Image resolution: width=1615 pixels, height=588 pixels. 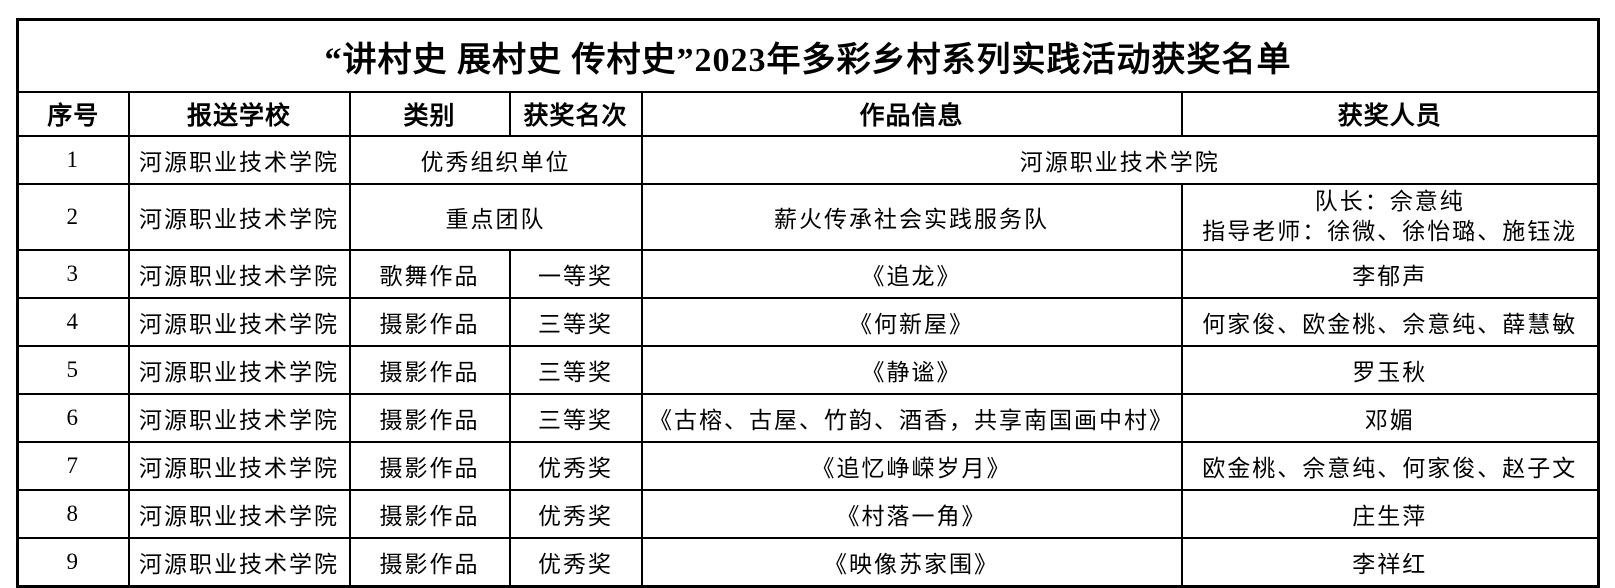 I want to click on cell-no: 2, so click(x=73, y=217).